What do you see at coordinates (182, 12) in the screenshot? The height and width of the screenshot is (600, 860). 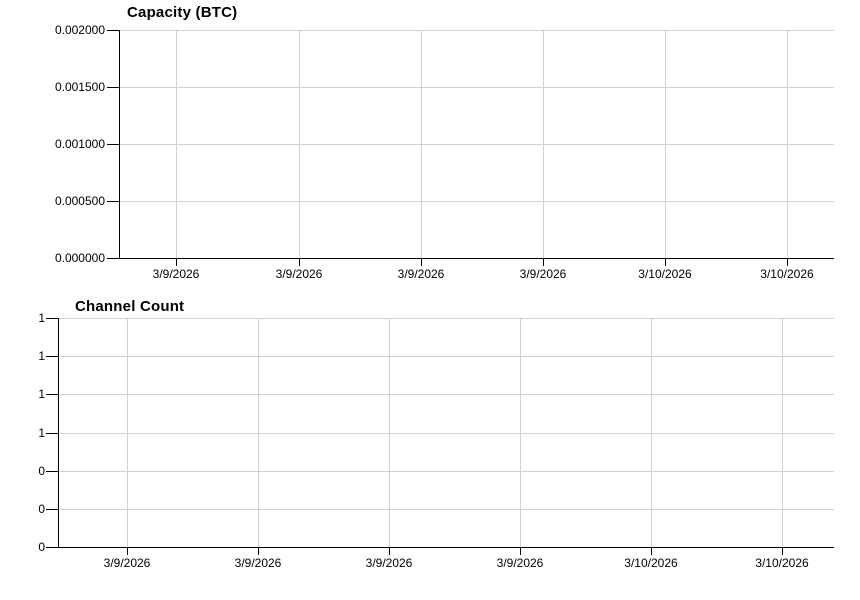 I see `capacity-chart-title: Capacity (BTC)` at bounding box center [182, 12].